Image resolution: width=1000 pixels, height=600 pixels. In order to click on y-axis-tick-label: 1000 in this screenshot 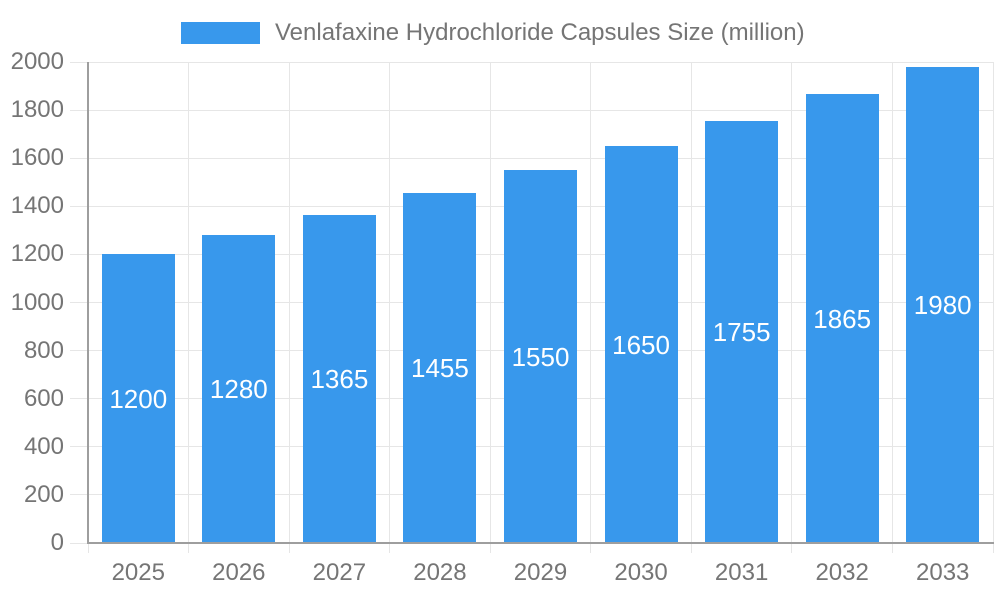, I will do `click(37, 302)`.